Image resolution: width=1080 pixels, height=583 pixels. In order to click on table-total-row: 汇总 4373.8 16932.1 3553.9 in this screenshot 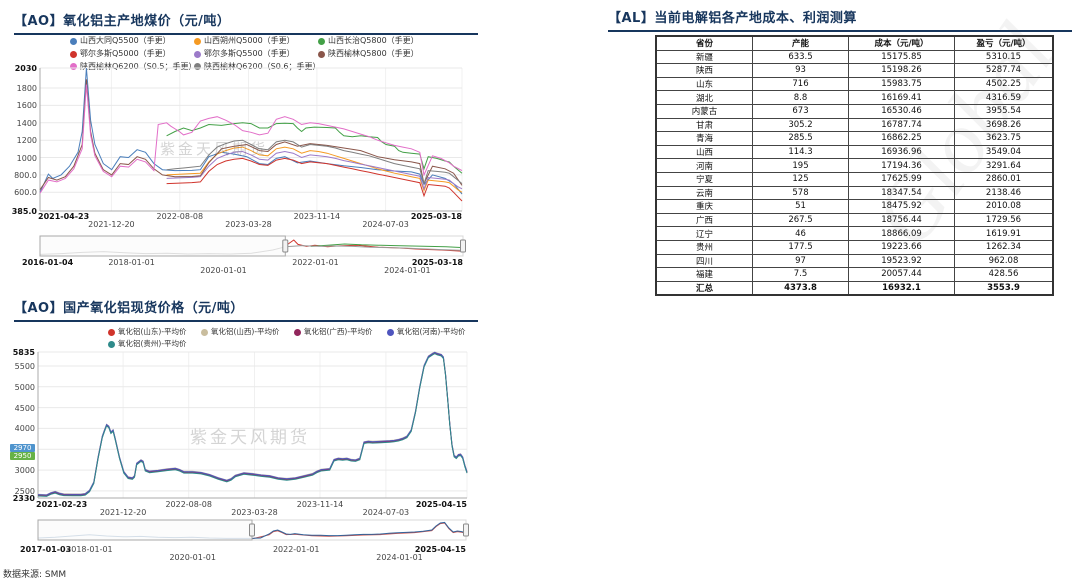, I will do `click(854, 288)`.